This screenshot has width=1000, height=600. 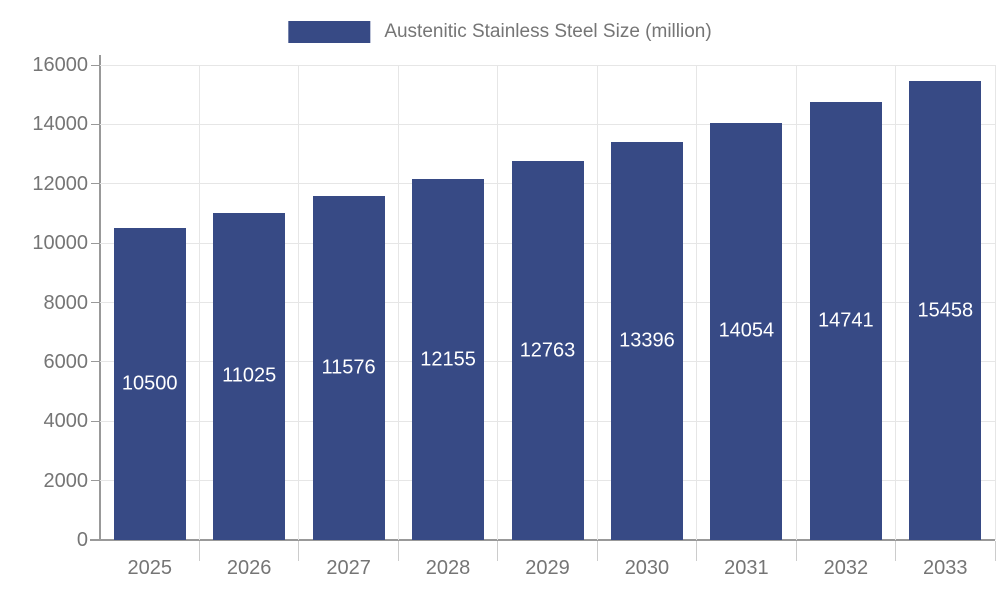 I want to click on x-tick-label: 2028, so click(x=448, y=568).